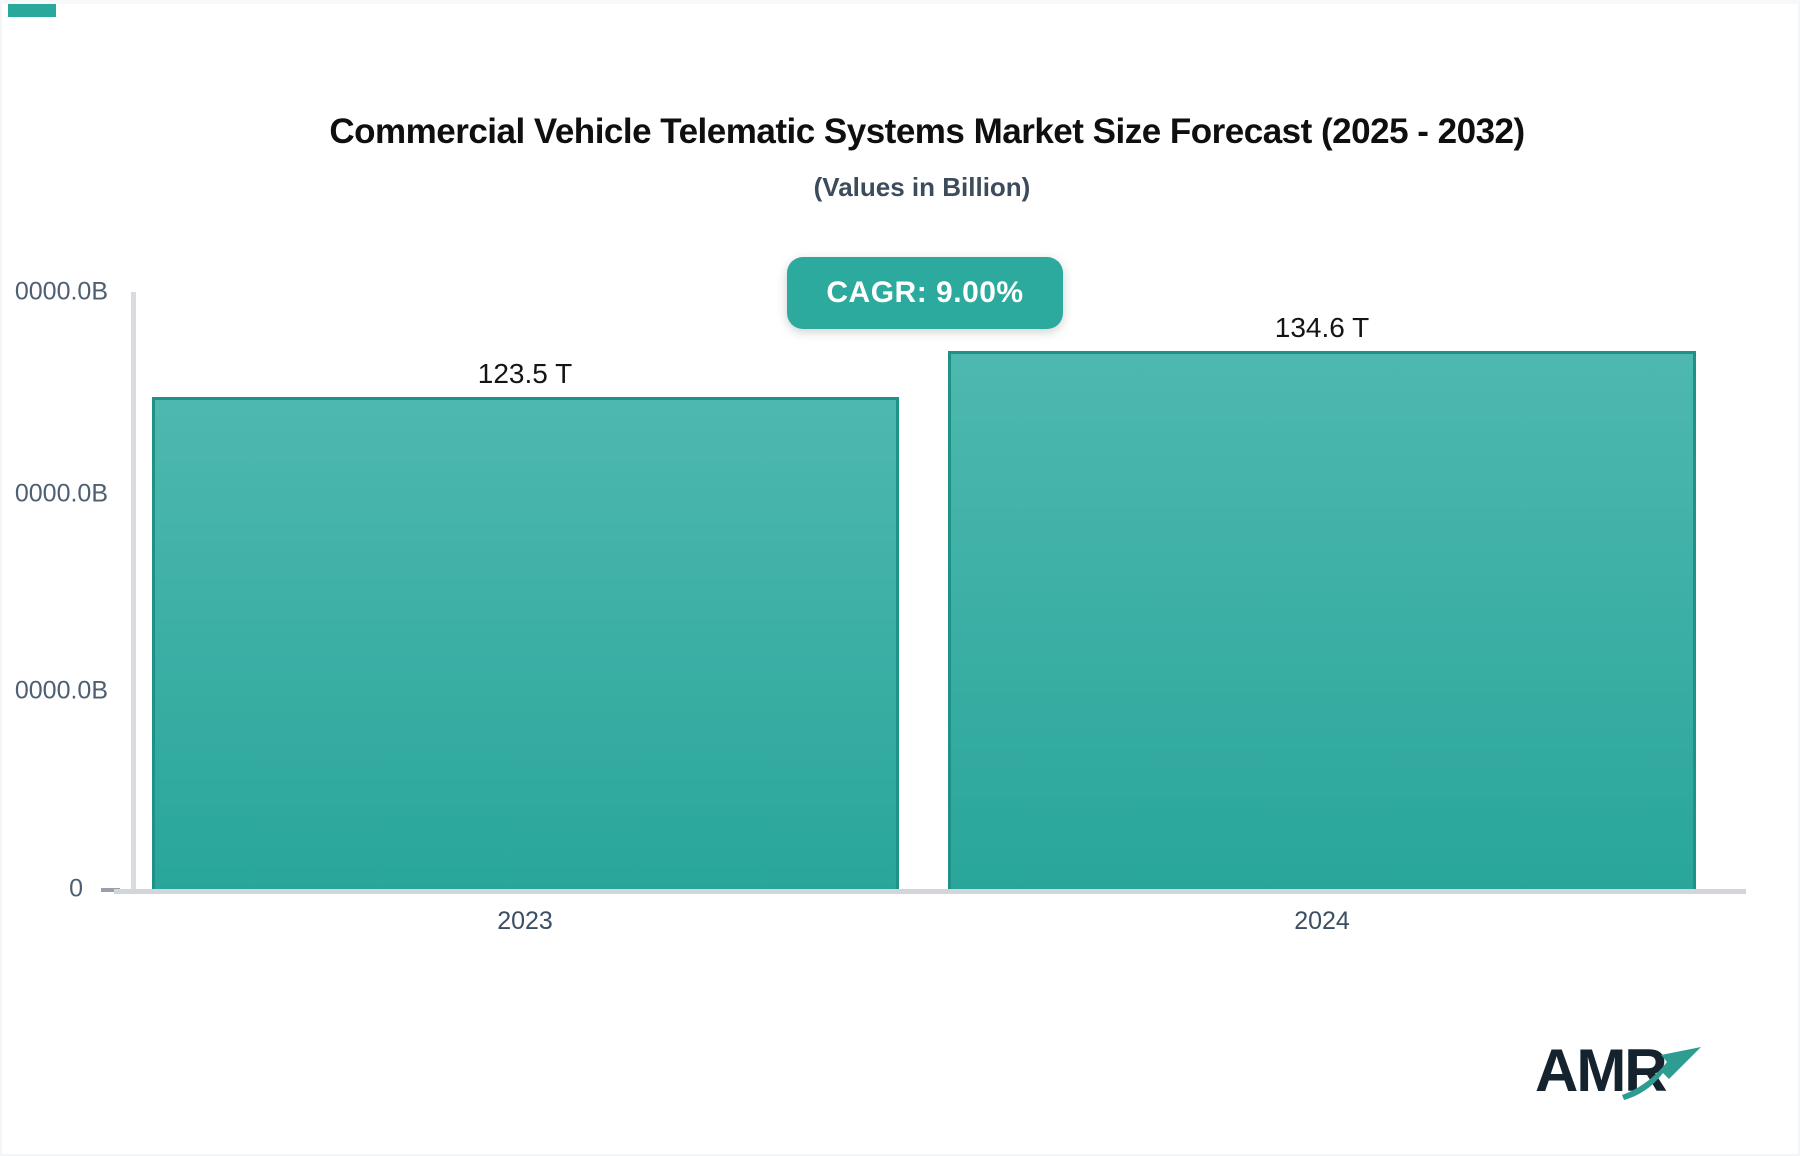 The image size is (1800, 1156). Describe the element at coordinates (525, 921) in the screenshot. I see `x-axis-label-2023: 2023` at that location.